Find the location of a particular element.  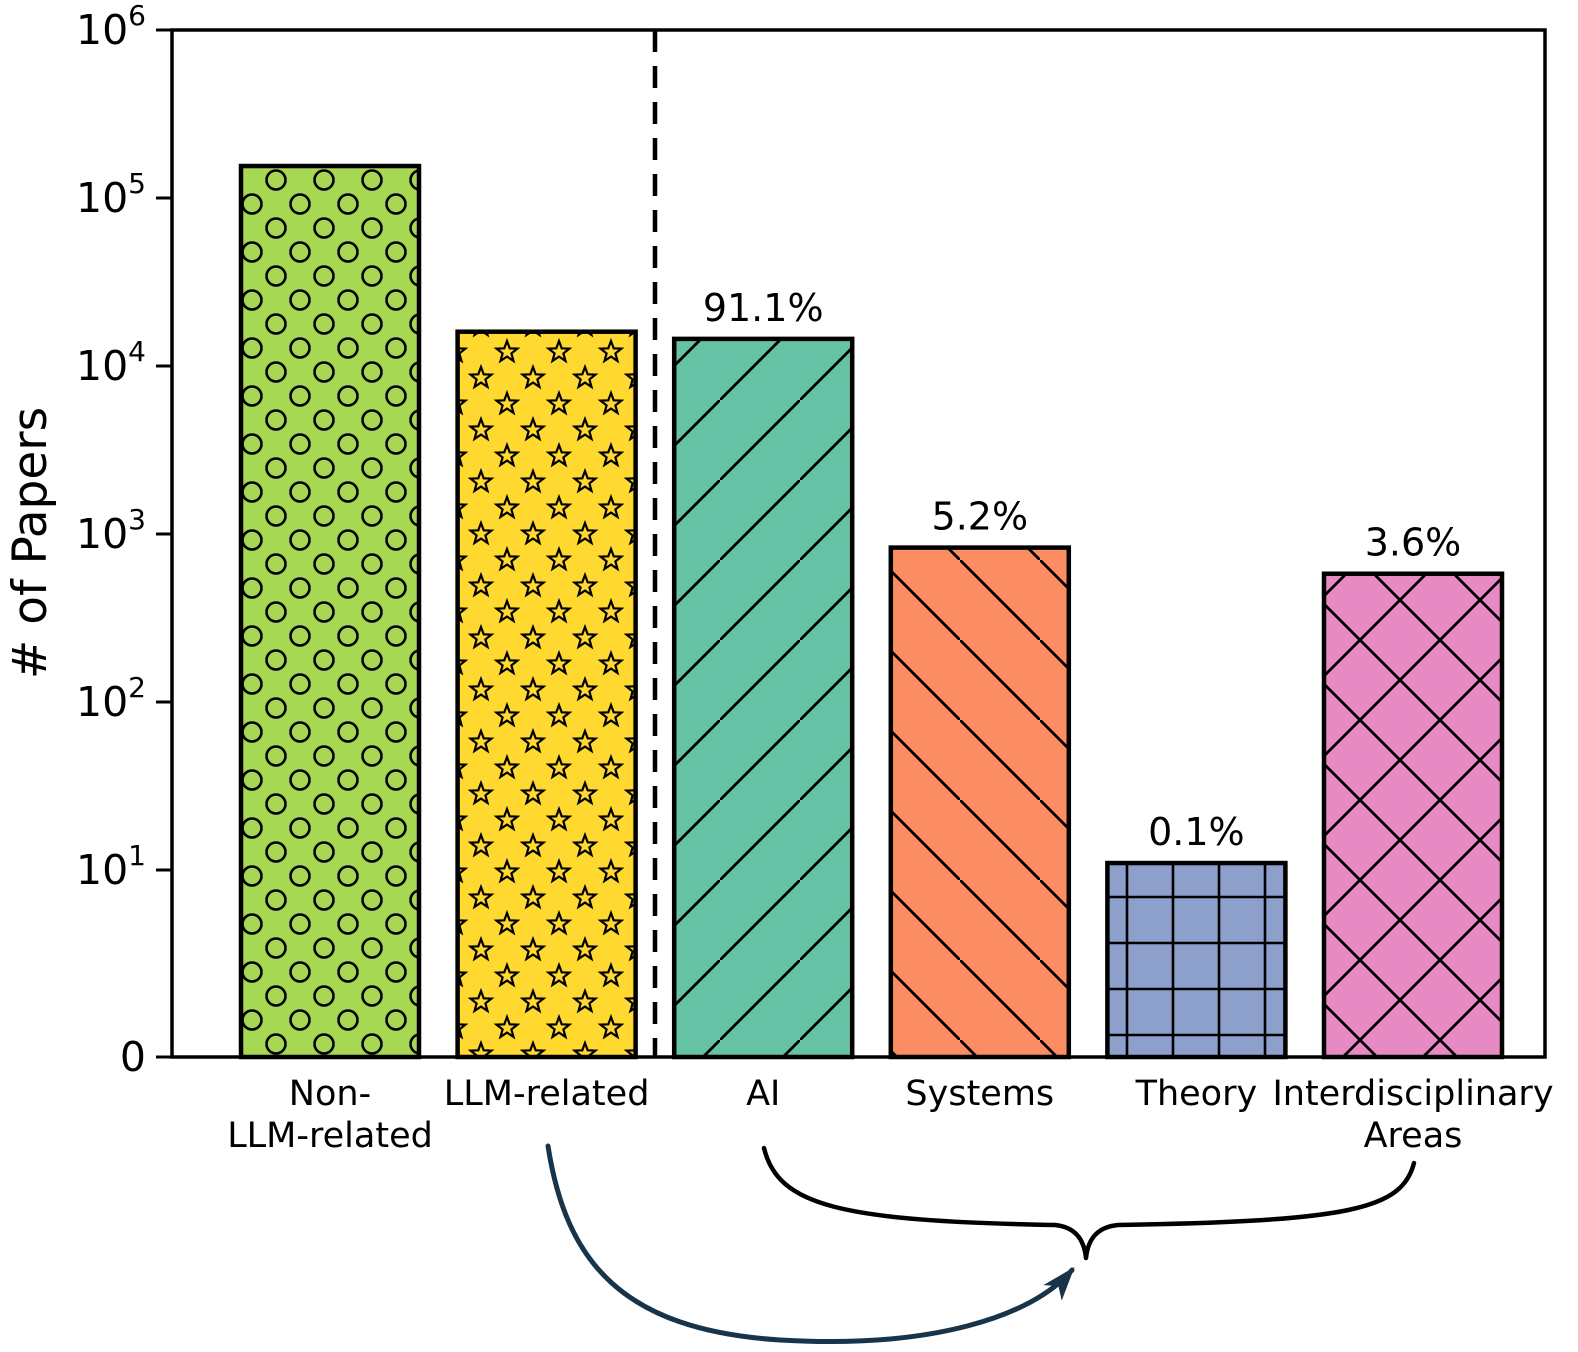

x-tick-label: LLM-related is located at coordinates (547, 1094).